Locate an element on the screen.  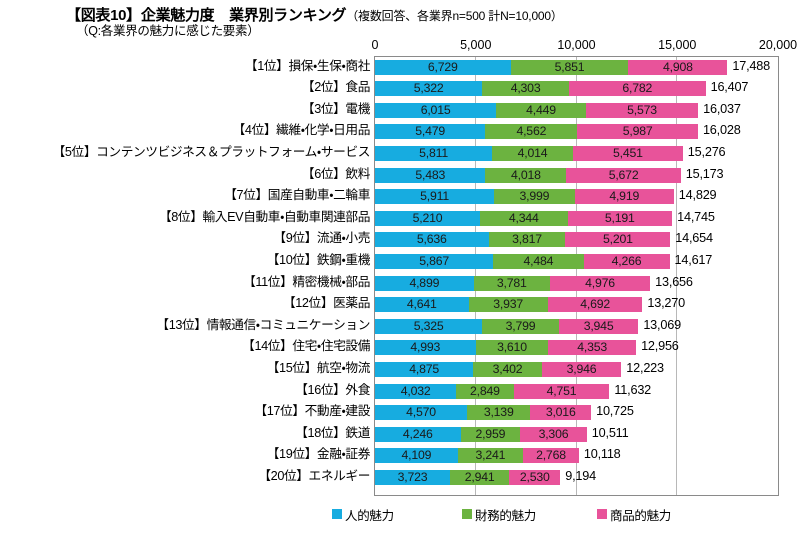
chart-row: 【15位】航空・物流 4,875 3,402 3,946 12,223 is located at coordinates (400, 370).